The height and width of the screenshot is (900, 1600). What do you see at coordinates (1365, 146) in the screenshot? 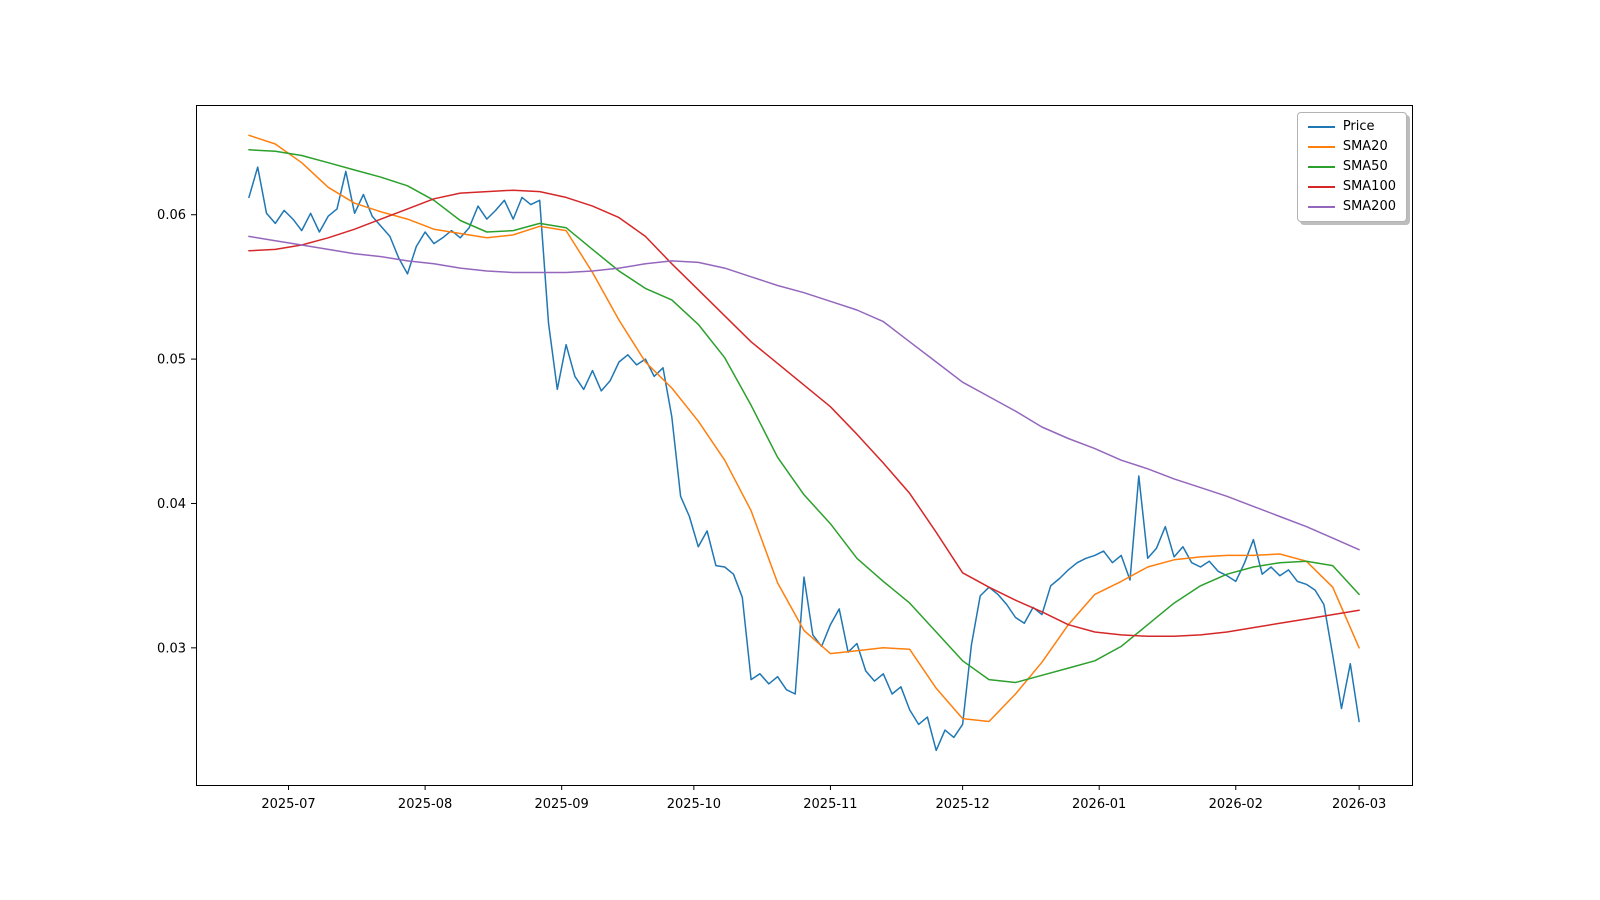
I see `legend-entry-label: SMA20` at bounding box center [1365, 146].